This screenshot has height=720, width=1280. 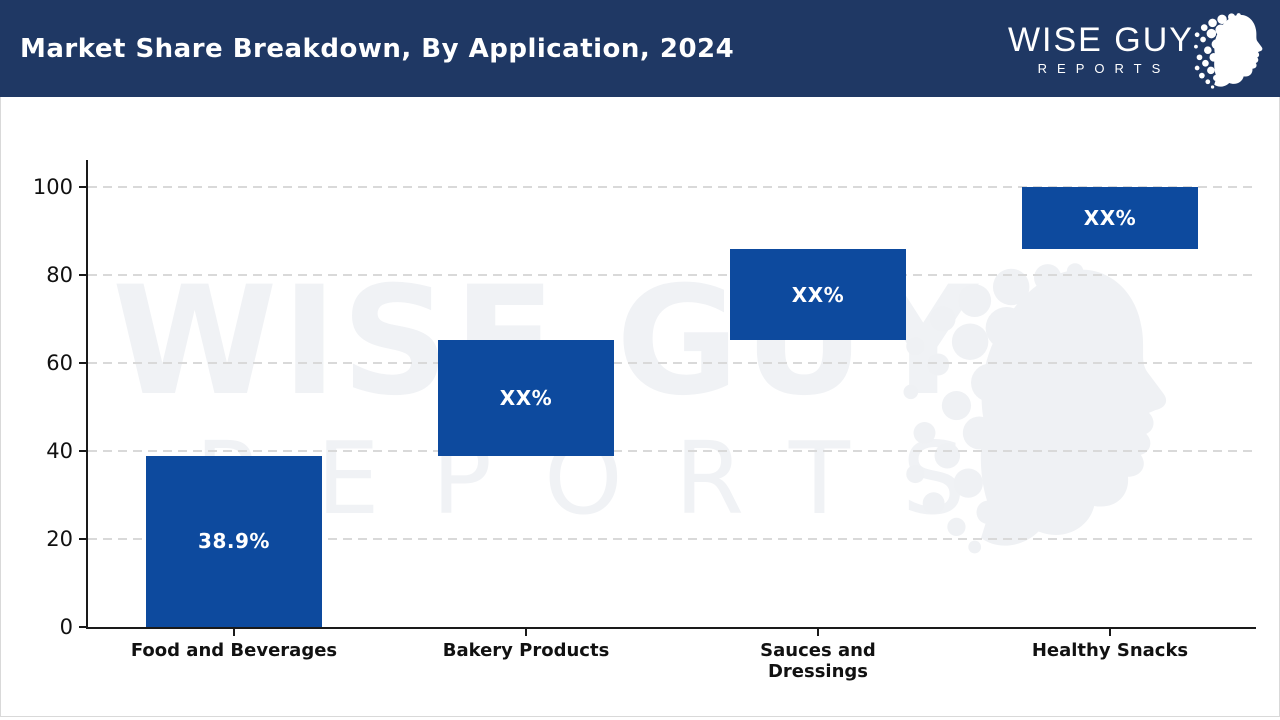 I want to click on brand-head-icon, so click(x=1228, y=51).